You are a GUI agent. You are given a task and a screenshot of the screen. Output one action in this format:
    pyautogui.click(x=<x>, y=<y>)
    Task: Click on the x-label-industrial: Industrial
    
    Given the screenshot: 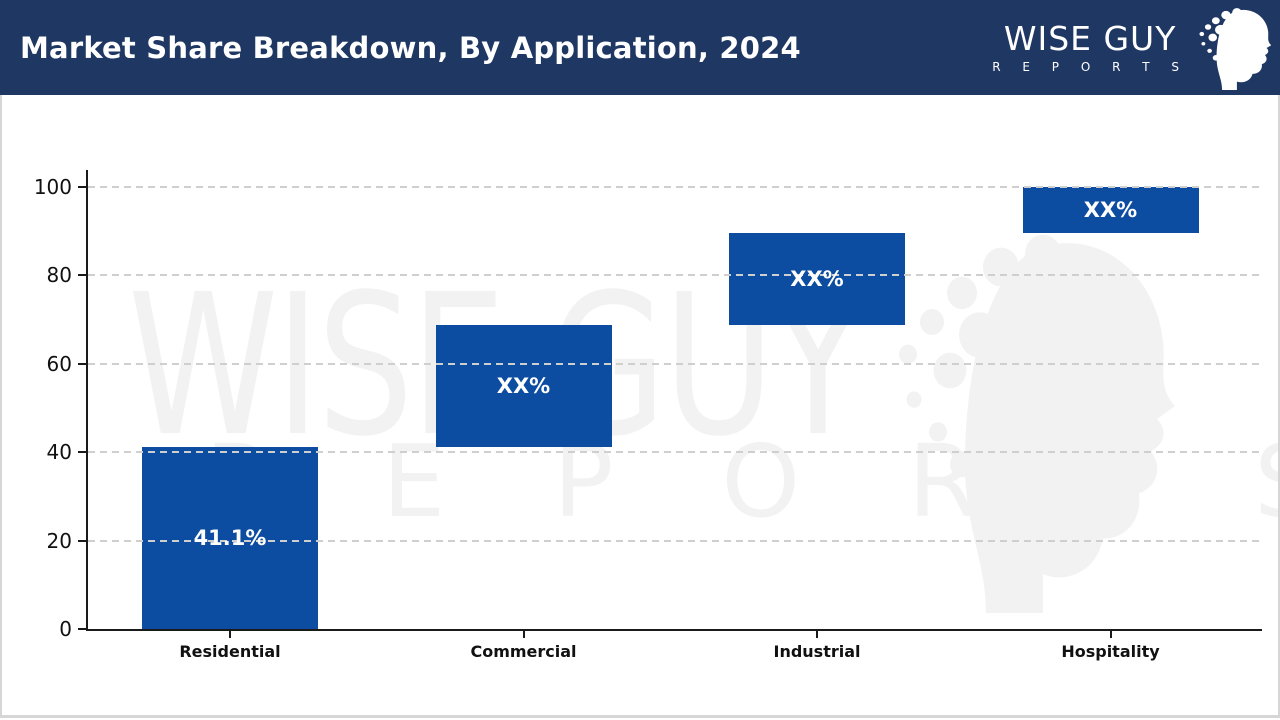 What is the action you would take?
    pyautogui.click(x=817, y=651)
    